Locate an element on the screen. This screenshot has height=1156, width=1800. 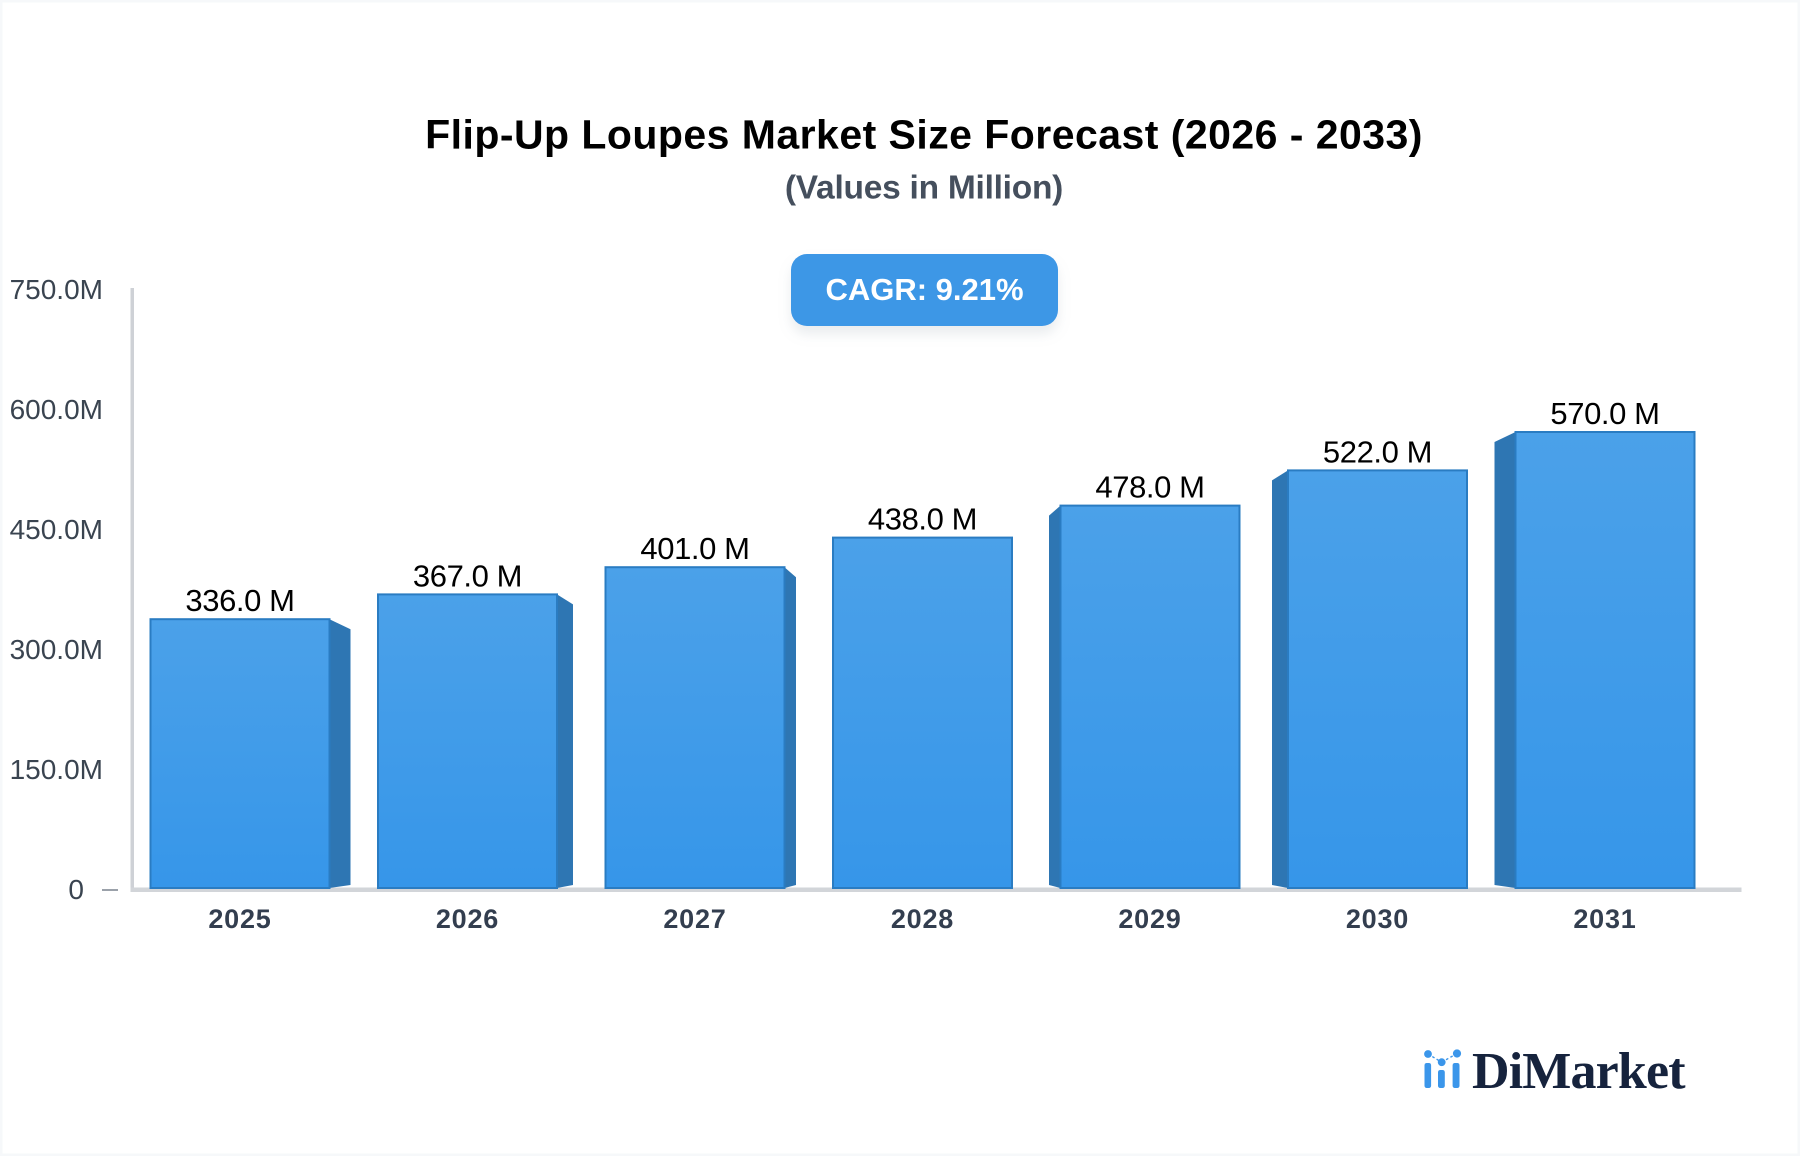
svg-text: (Values in Million) is located at coordinates (924, 188).